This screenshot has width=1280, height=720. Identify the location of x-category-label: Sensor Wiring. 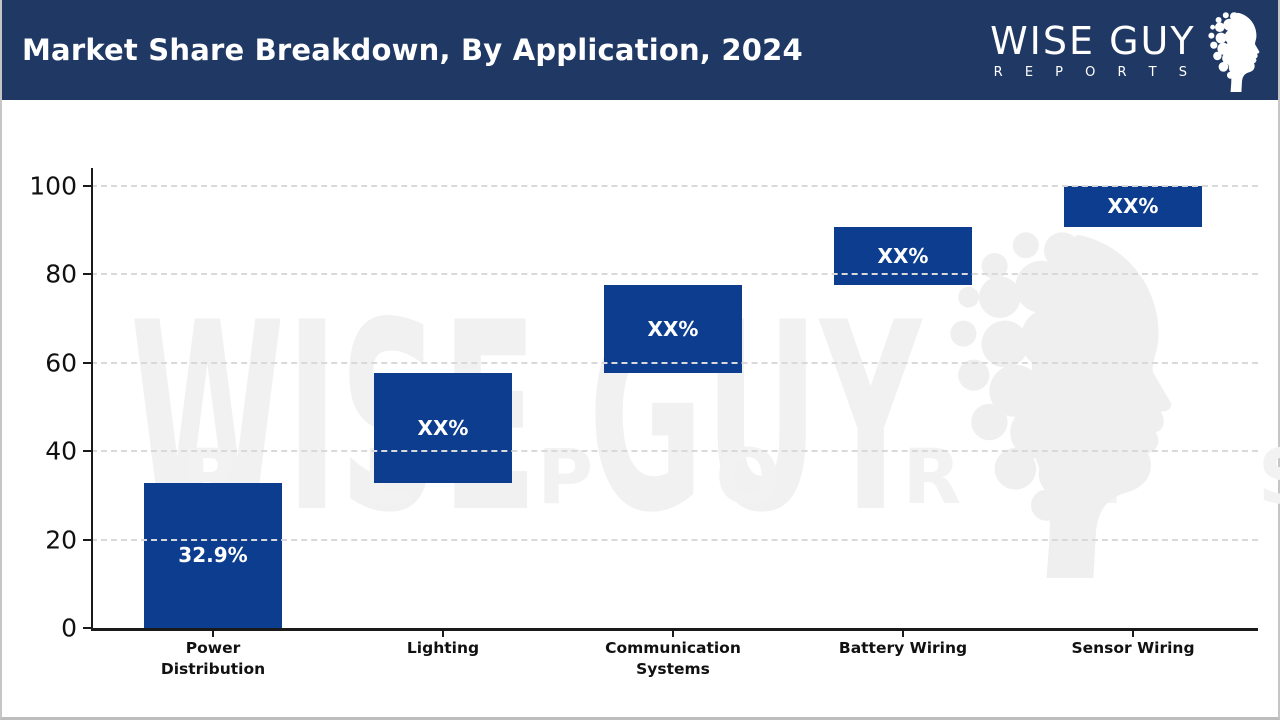
(1133, 648).